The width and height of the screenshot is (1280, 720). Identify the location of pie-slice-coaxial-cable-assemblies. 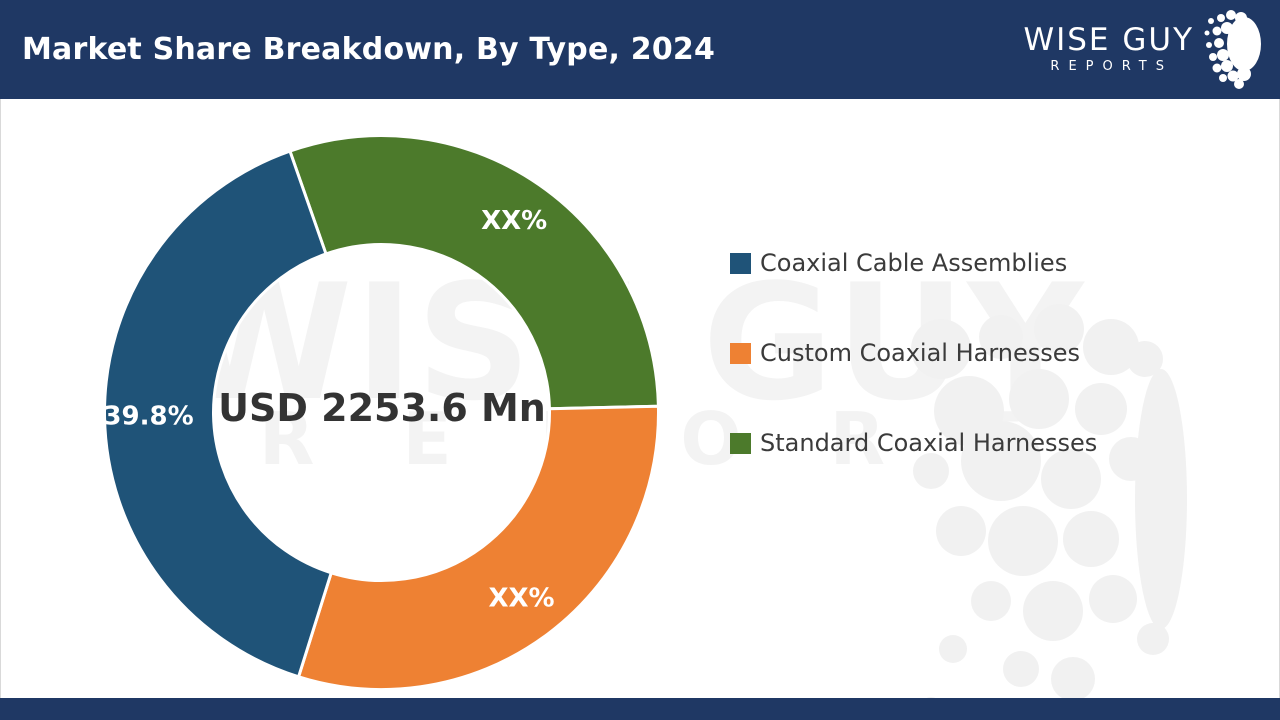
(218, 414).